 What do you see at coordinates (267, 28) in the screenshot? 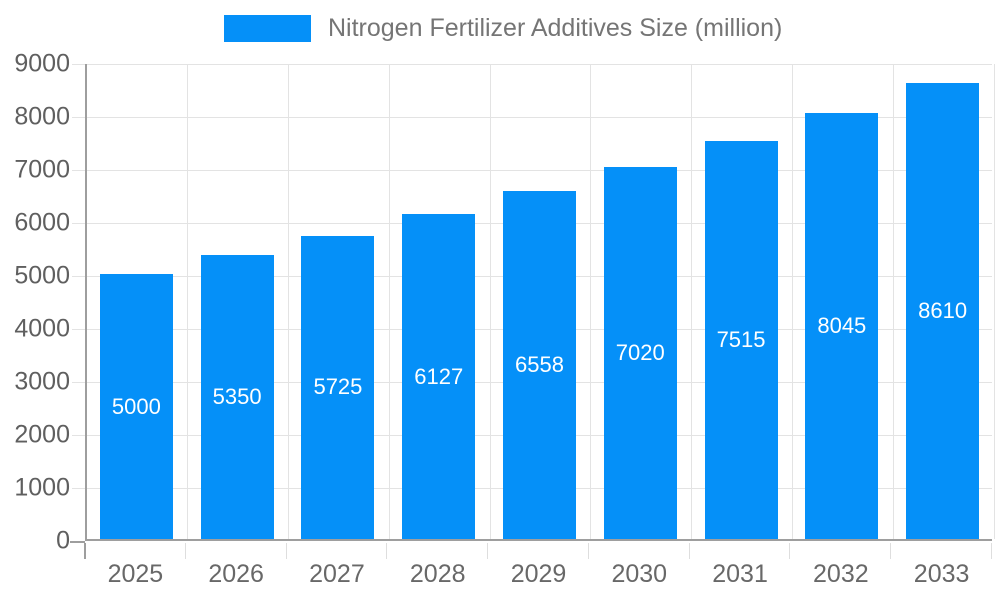
I see `legend-swatch` at bounding box center [267, 28].